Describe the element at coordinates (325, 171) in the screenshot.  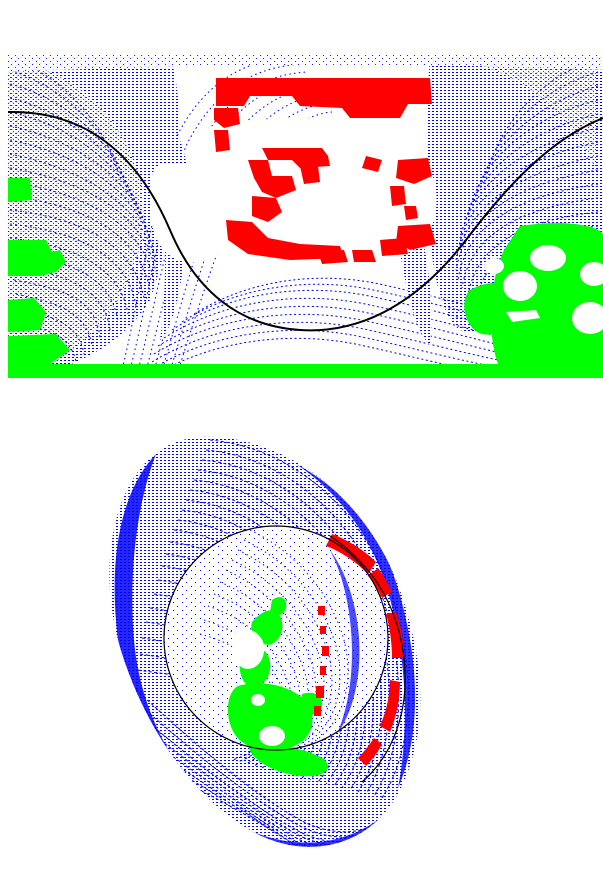
I see `top-red-region` at that location.